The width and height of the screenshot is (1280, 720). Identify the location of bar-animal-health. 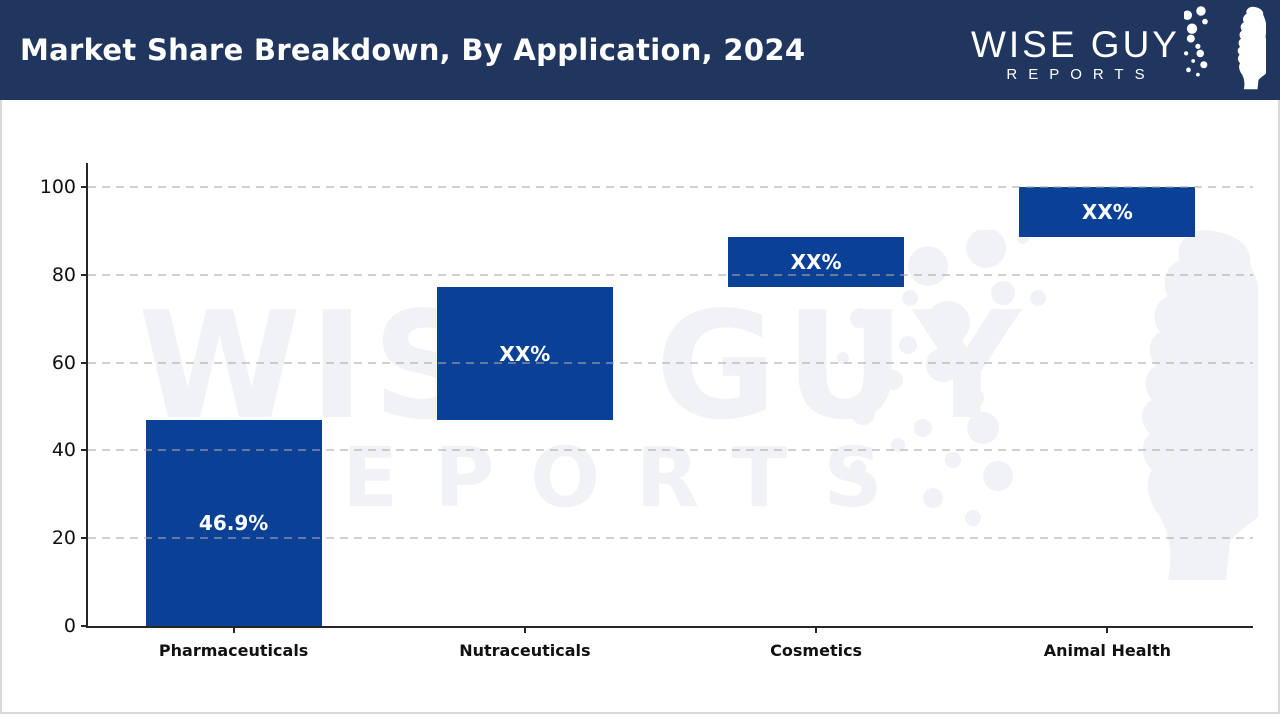
(1107, 212).